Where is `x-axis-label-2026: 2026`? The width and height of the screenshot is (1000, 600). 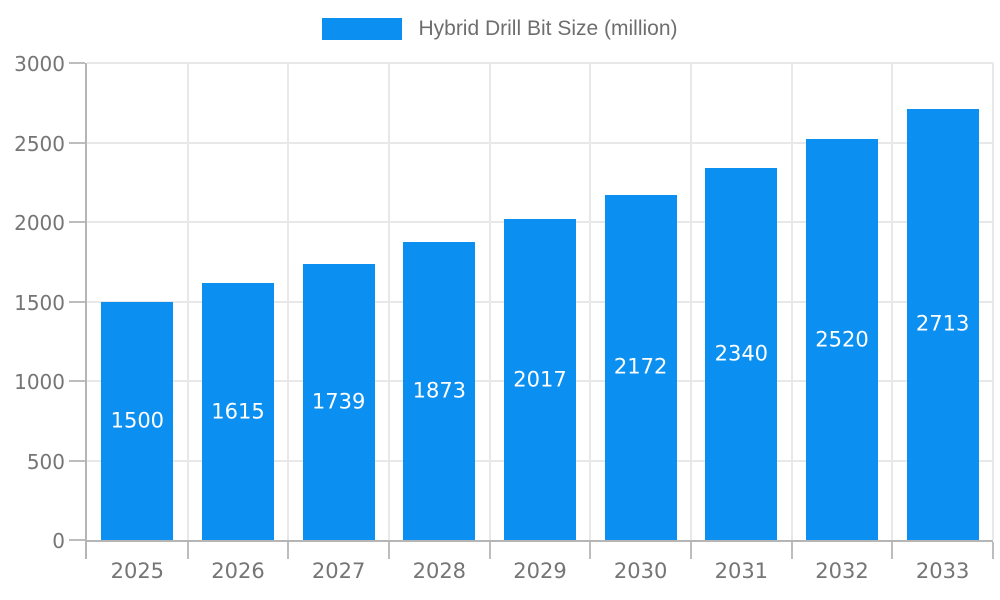
x-axis-label-2026: 2026 is located at coordinates (238, 571).